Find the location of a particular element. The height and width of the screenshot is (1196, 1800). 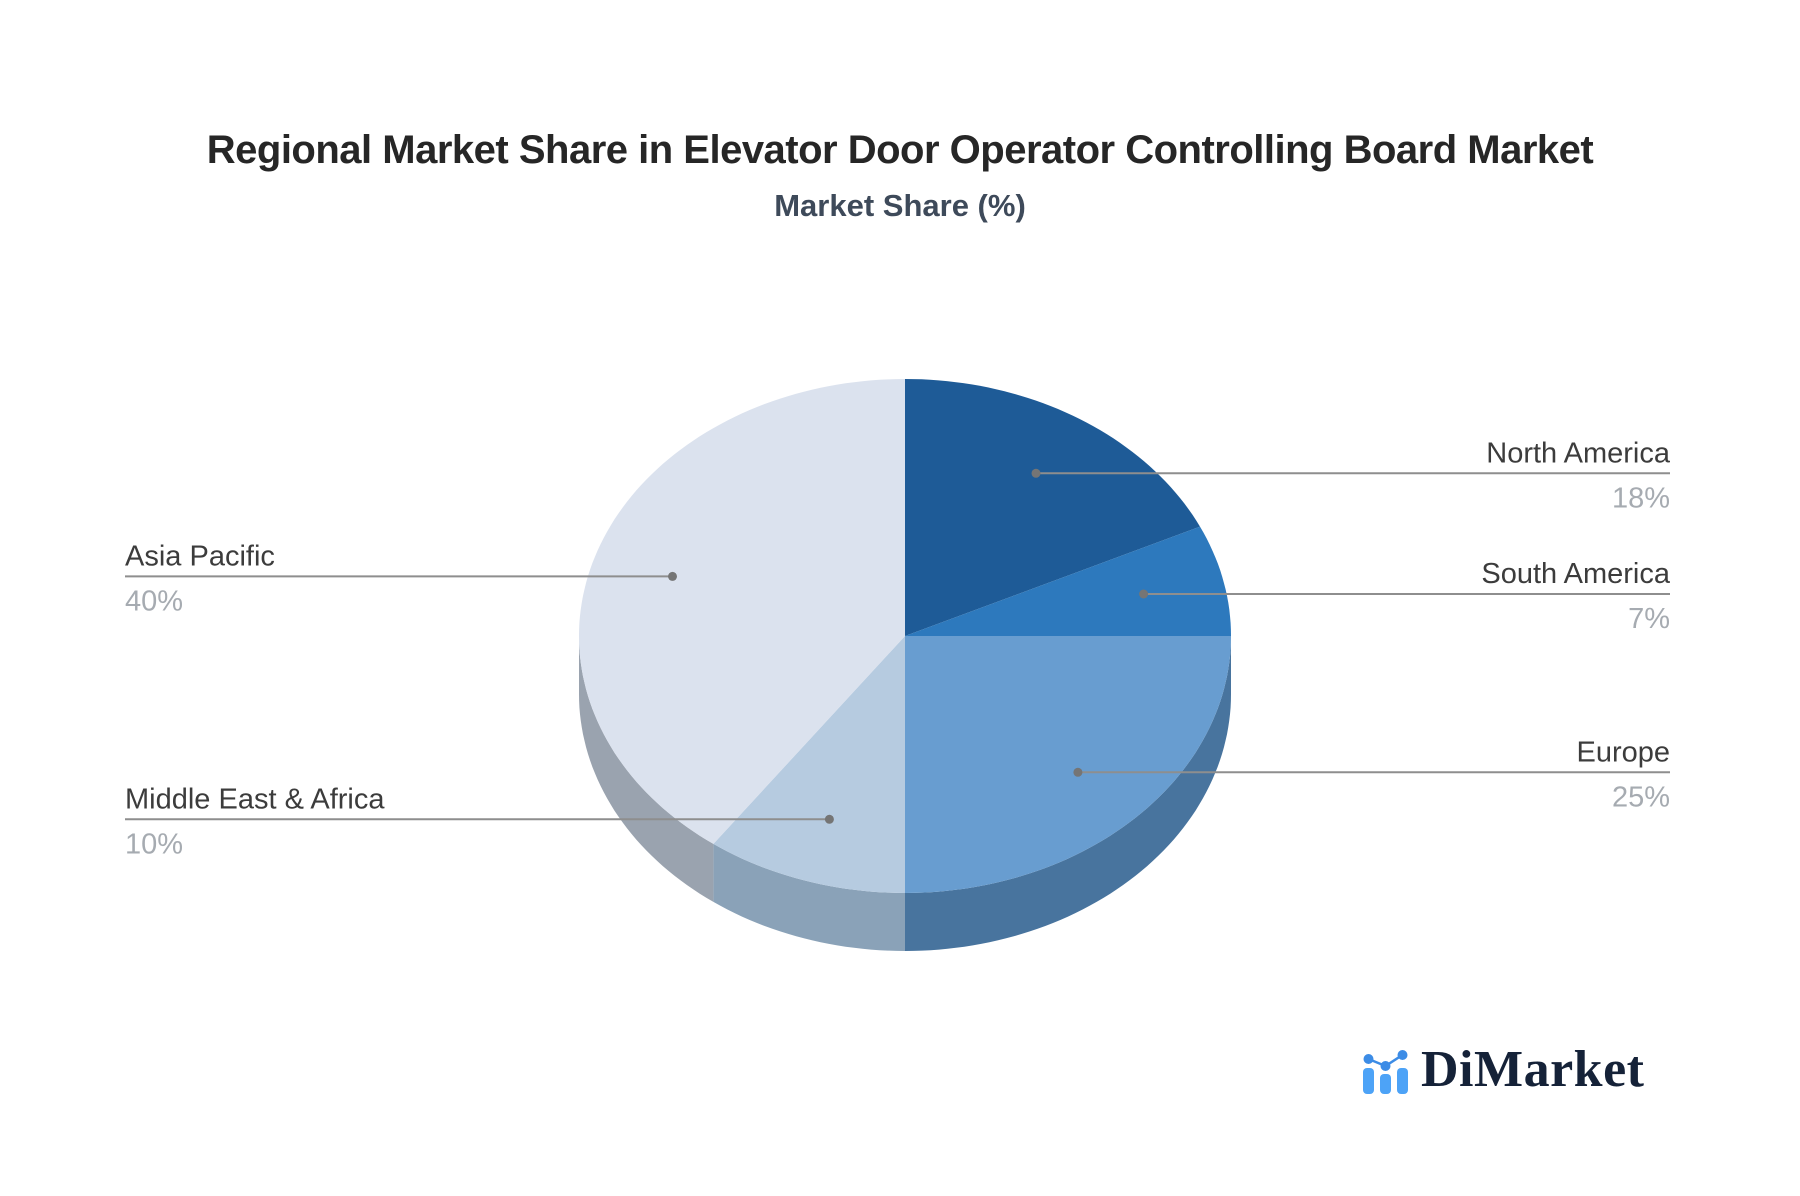

slice-percent: 25% is located at coordinates (1641, 797).